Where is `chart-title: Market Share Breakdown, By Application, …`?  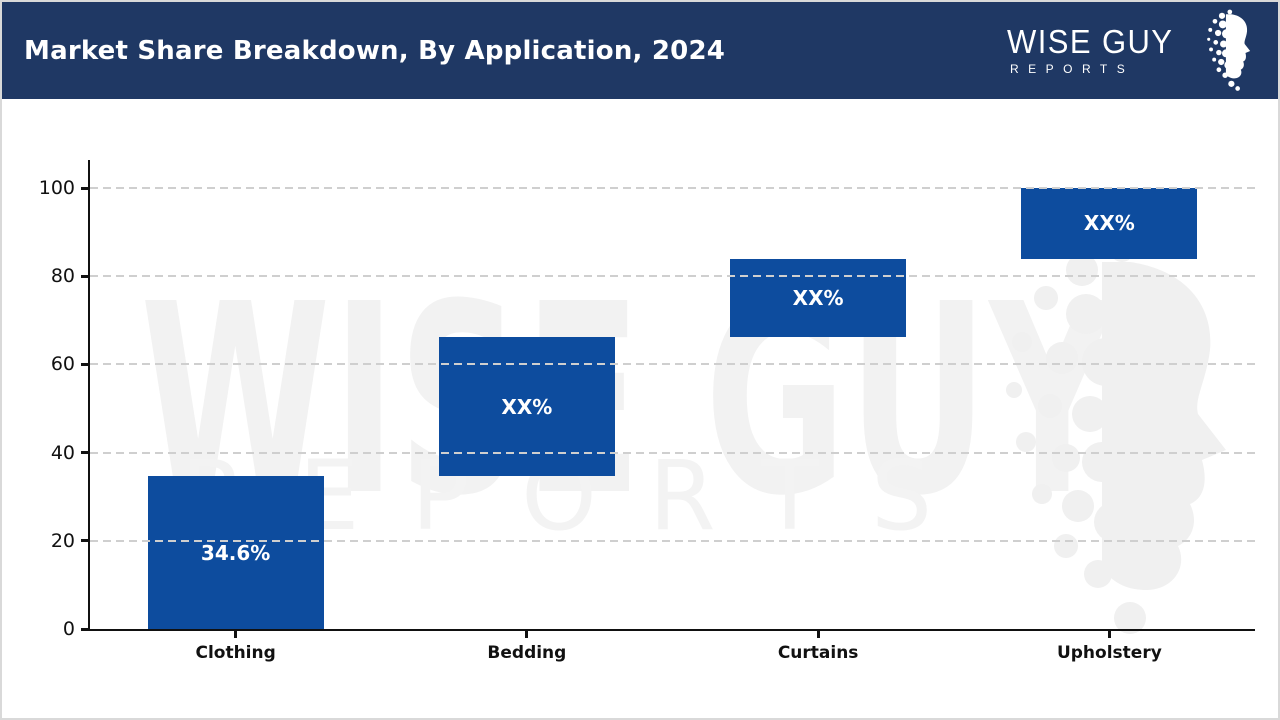 chart-title: Market Share Breakdown, By Application, … is located at coordinates (375, 50).